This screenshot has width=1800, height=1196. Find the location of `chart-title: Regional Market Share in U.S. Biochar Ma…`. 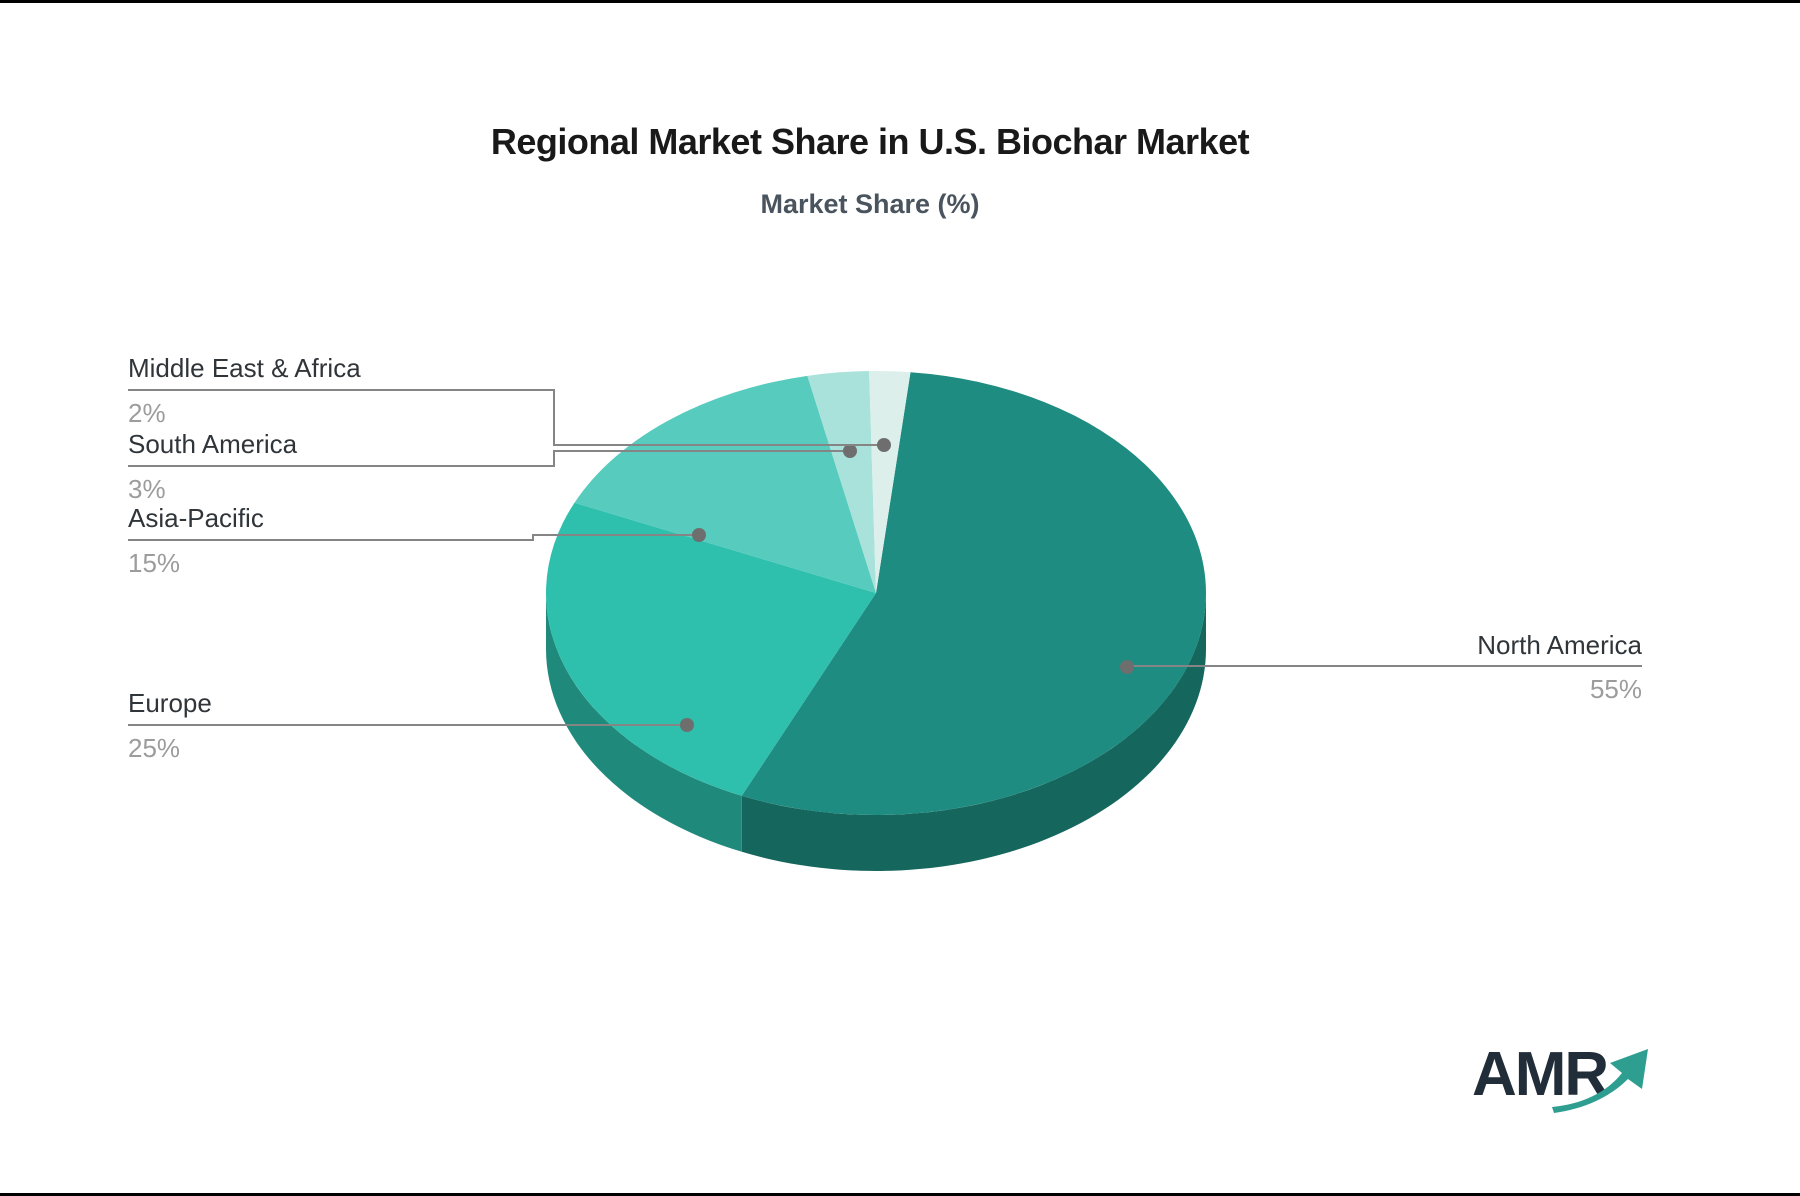

chart-title: Regional Market Share in U.S. Biochar Ma… is located at coordinates (870, 141).